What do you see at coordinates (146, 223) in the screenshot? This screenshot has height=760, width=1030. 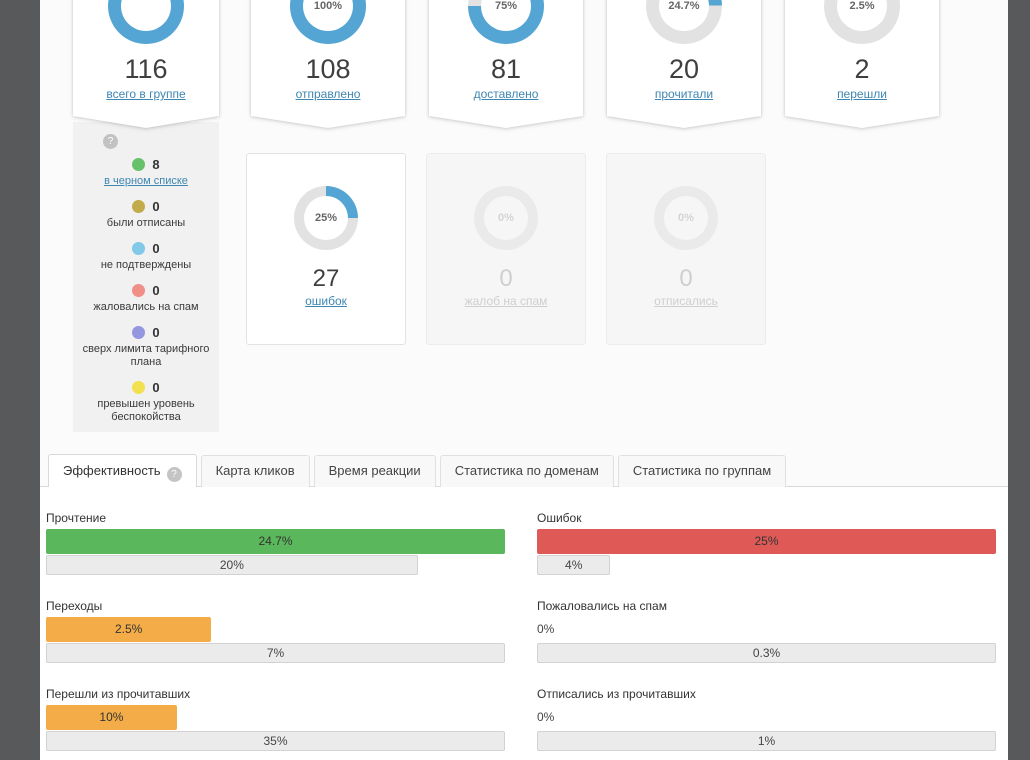 I see `legend-label: были отписаны` at bounding box center [146, 223].